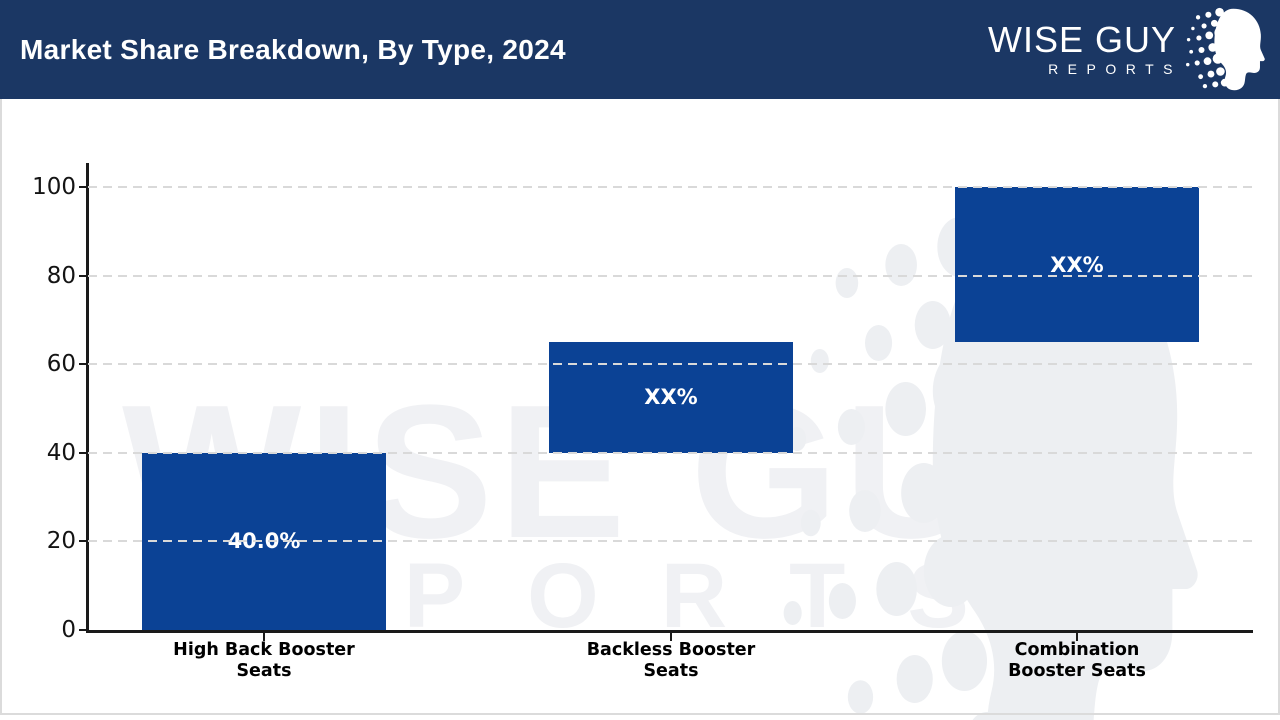 The height and width of the screenshot is (720, 1280). What do you see at coordinates (61, 541) in the screenshot?
I see `y-tick-label: 20` at bounding box center [61, 541].